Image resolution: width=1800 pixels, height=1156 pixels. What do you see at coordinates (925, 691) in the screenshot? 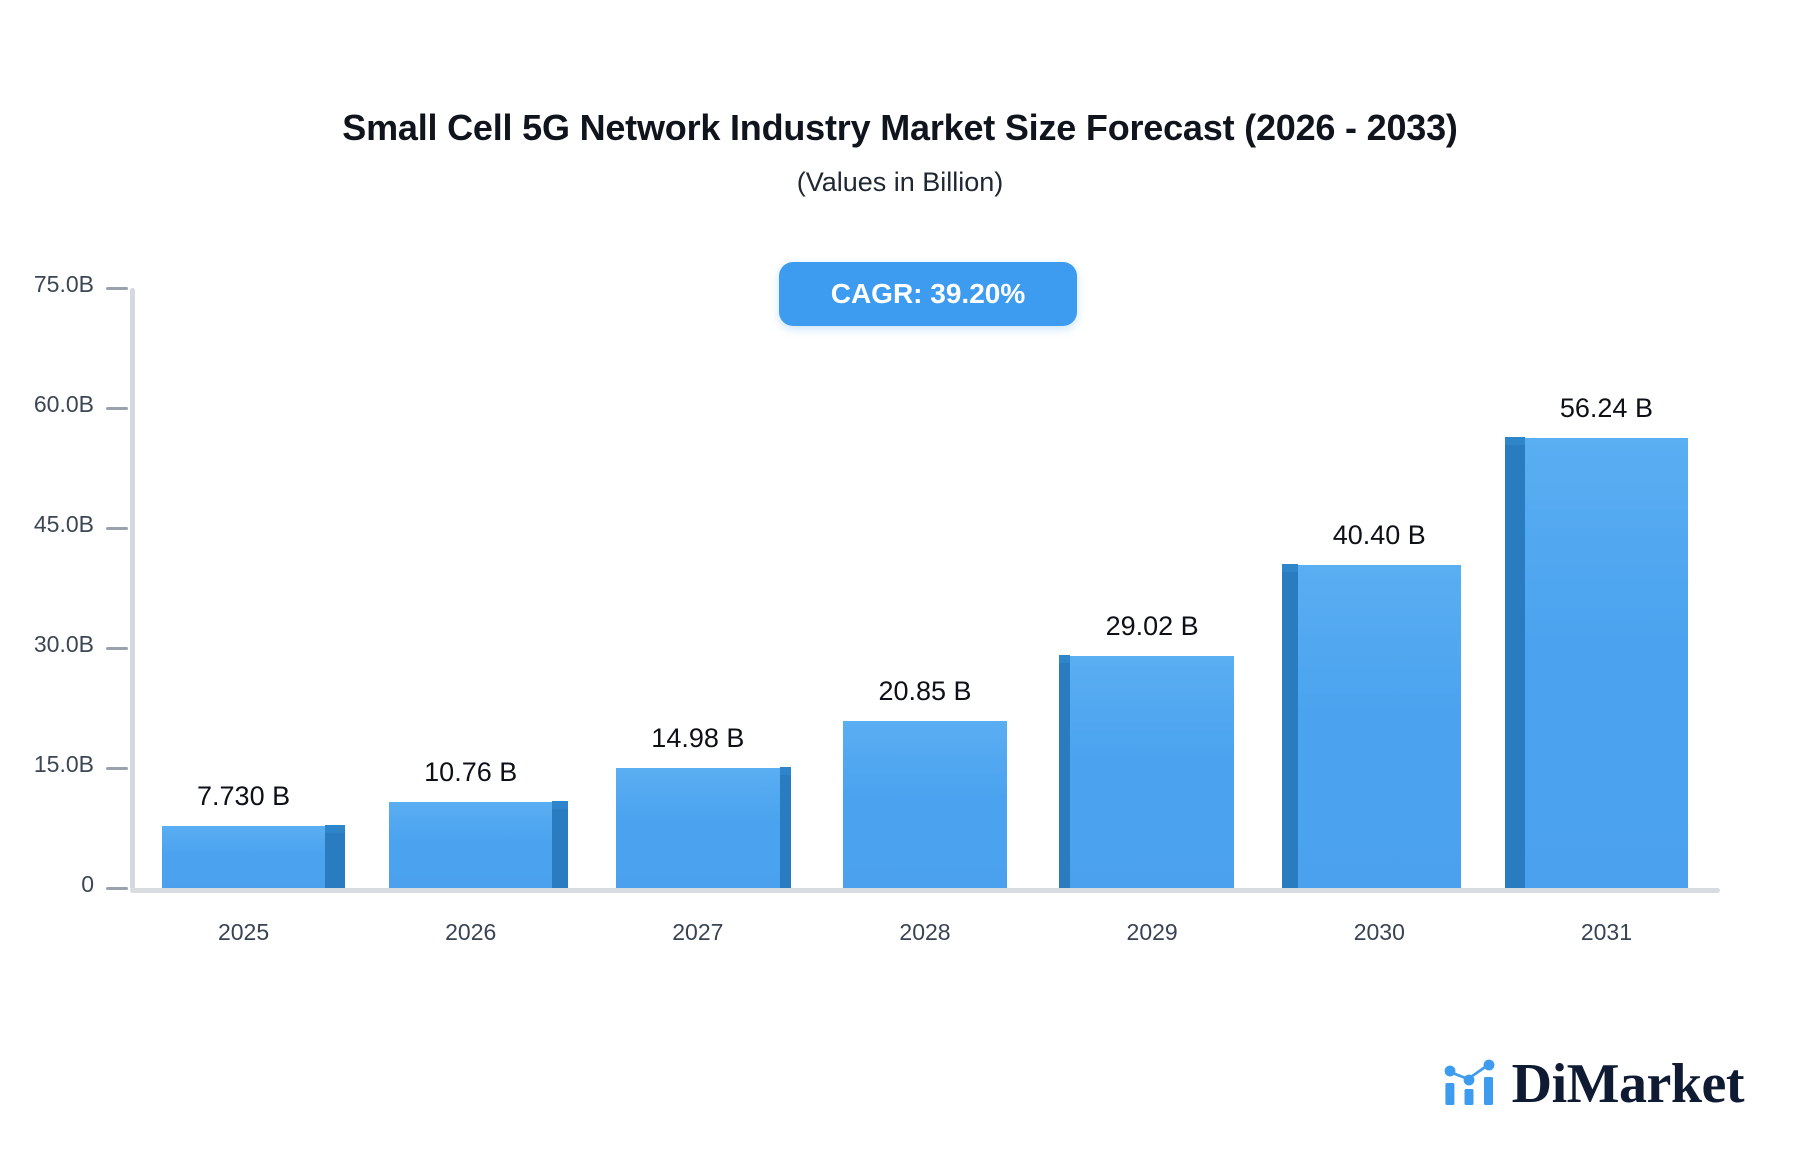
I see `bar-value-label: 20.85 B` at bounding box center [925, 691].